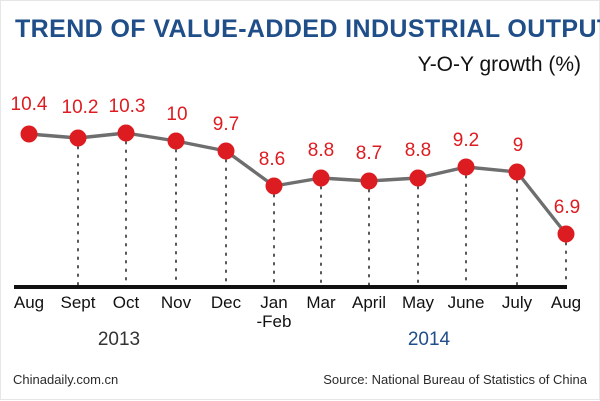 This screenshot has height=401, width=600. Describe the element at coordinates (499, 64) in the screenshot. I see `chart-subtitle: Y-O-Y growth (%)` at that location.